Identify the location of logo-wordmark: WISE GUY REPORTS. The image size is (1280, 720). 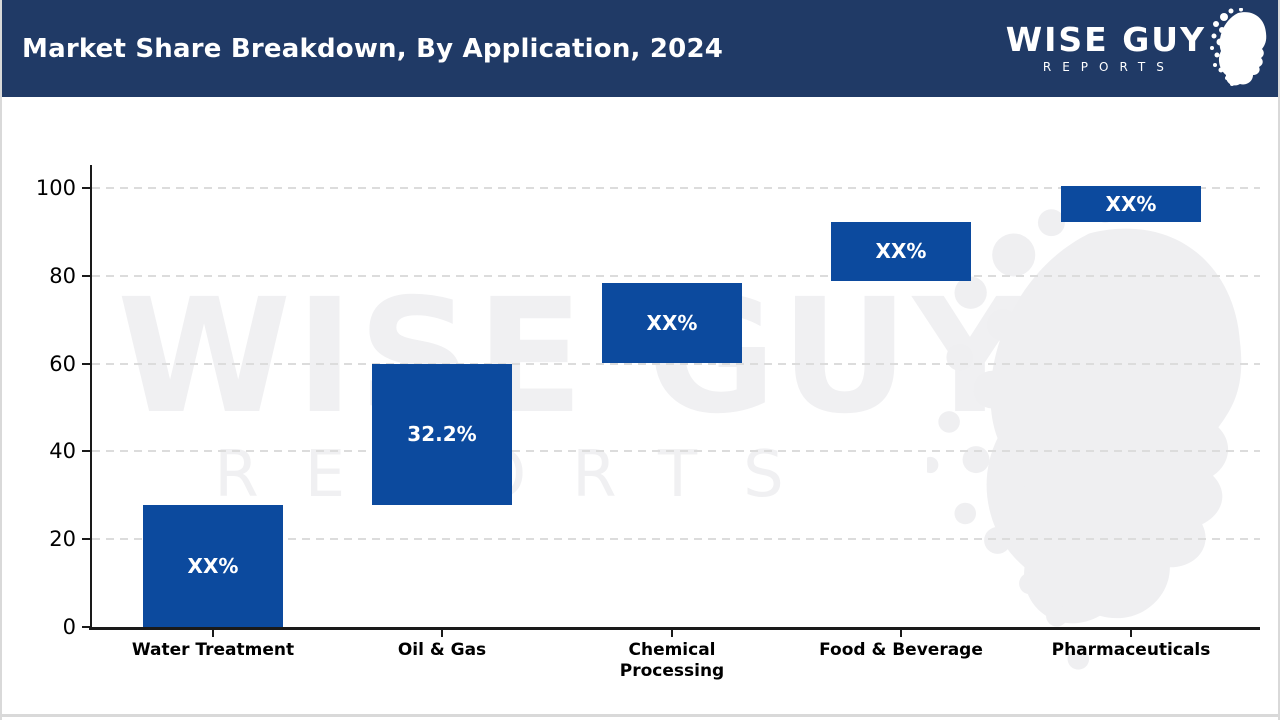
(1105, 47).